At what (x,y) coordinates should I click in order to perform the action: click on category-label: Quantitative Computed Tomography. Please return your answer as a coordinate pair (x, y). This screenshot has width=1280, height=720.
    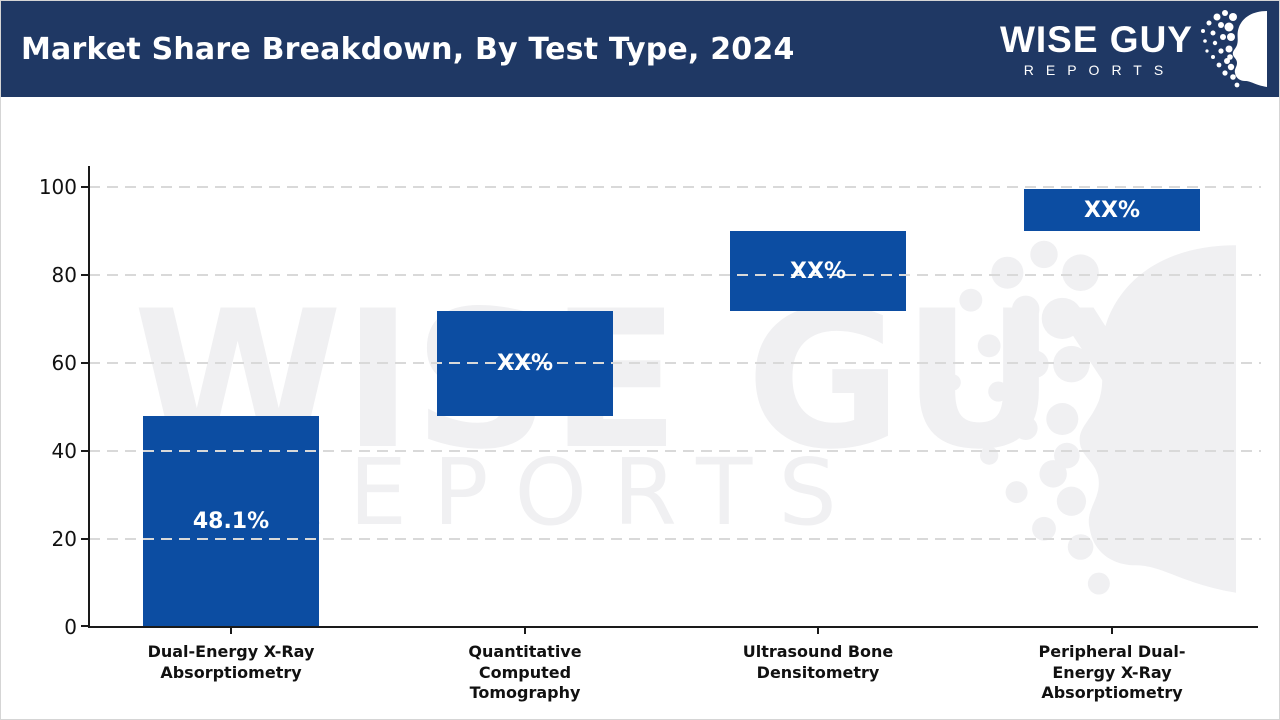
    Looking at the image, I should click on (525, 672).